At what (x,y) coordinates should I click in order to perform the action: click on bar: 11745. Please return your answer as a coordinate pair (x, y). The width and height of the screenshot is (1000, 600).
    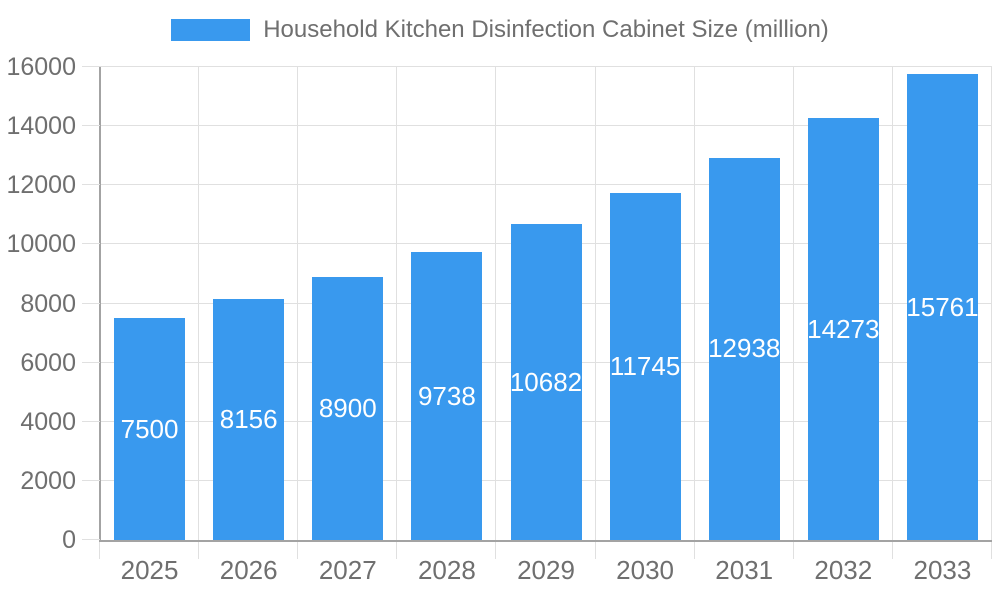
    Looking at the image, I should click on (645, 366).